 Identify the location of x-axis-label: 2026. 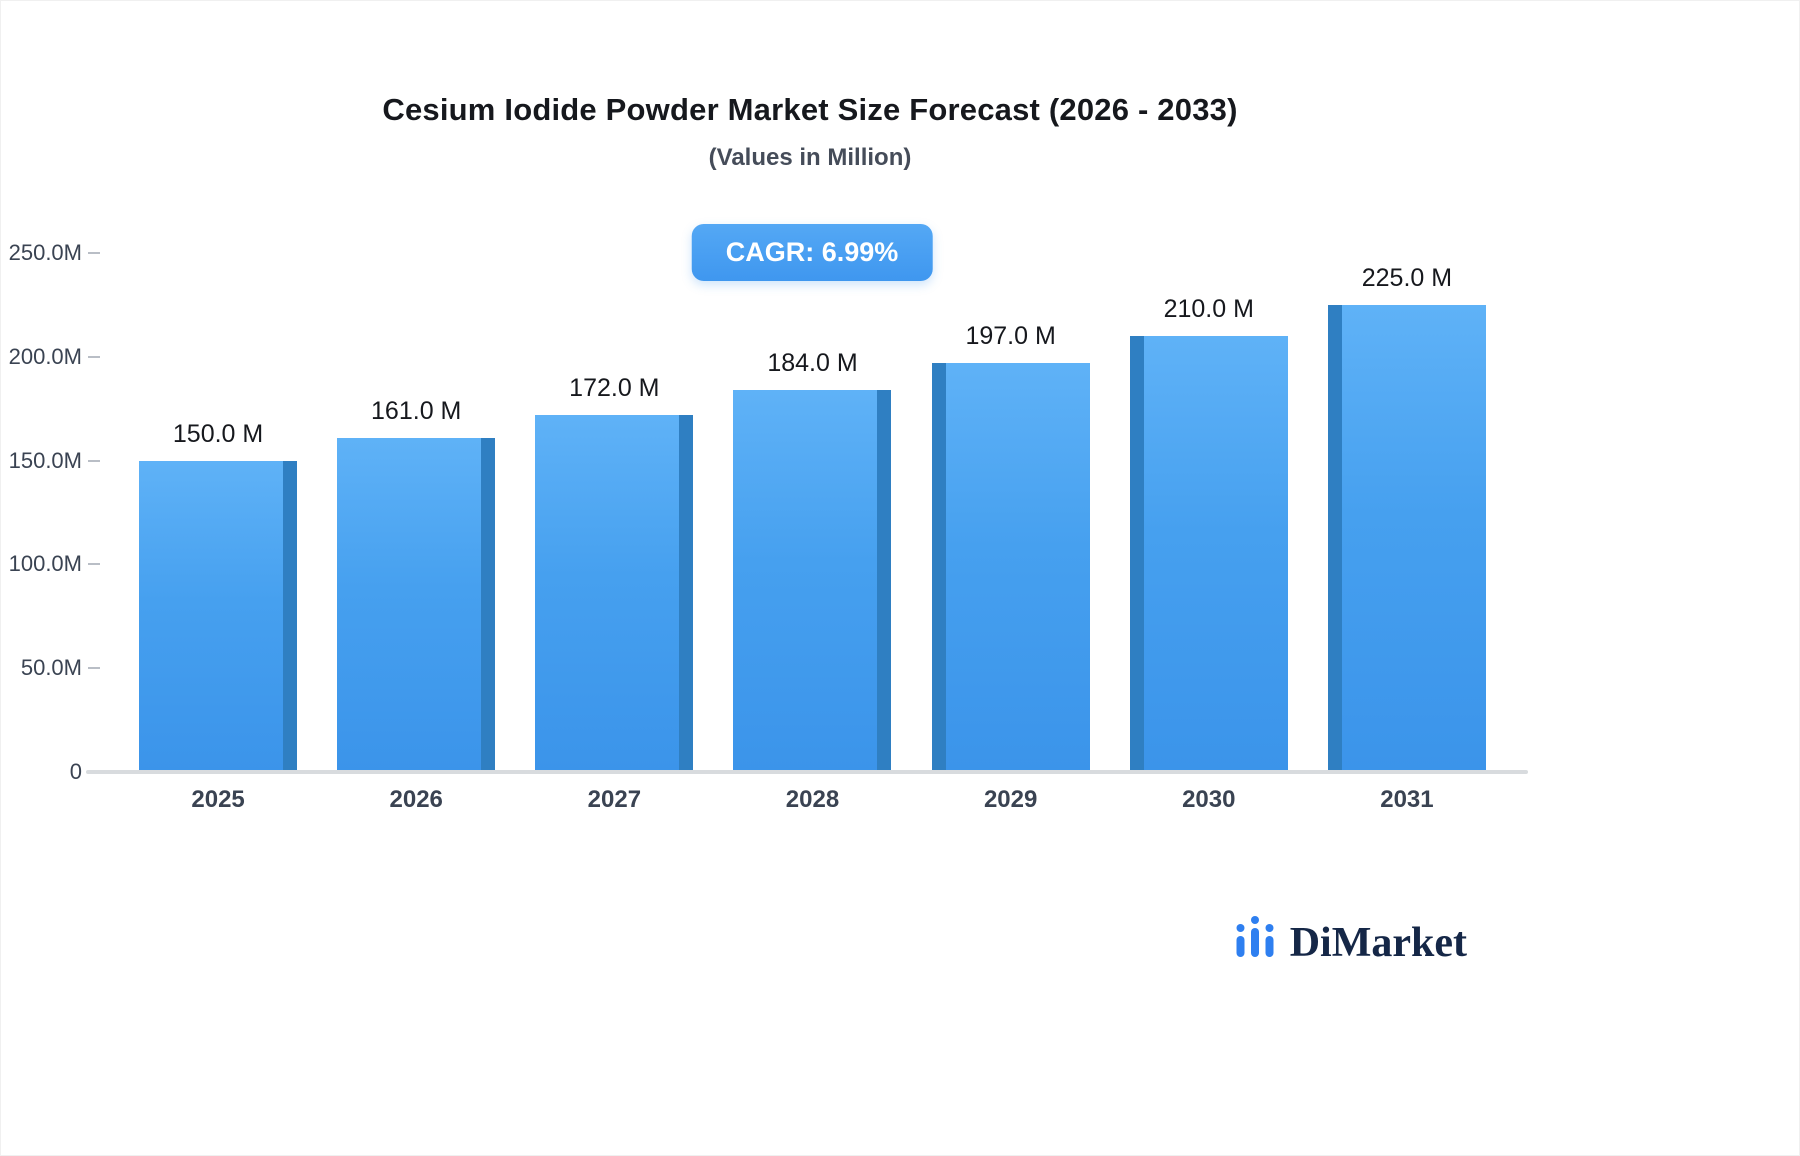
(416, 799).